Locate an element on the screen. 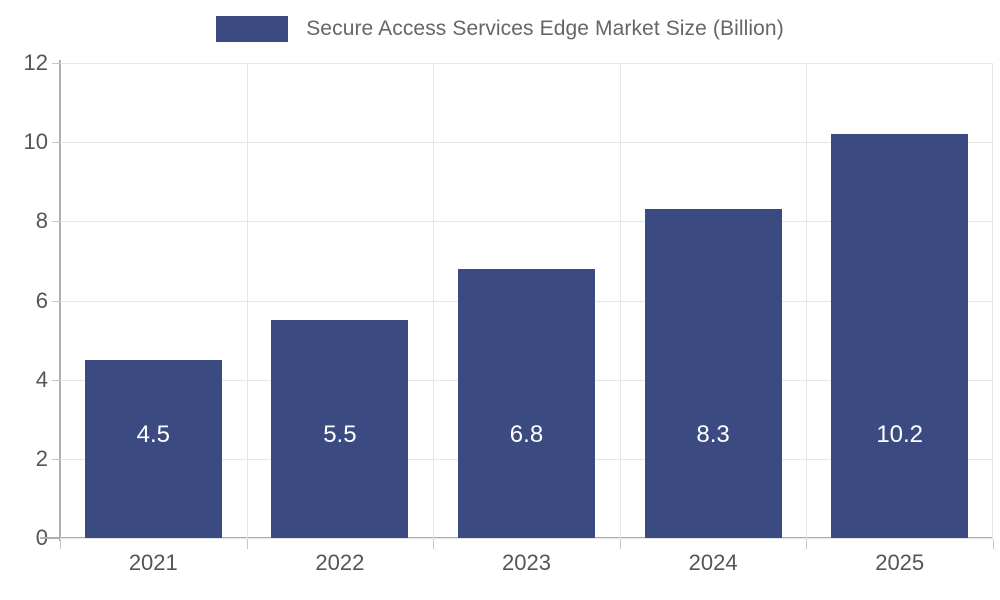 The width and height of the screenshot is (1000, 600). bar-value-label: 8.3 is located at coordinates (713, 434).